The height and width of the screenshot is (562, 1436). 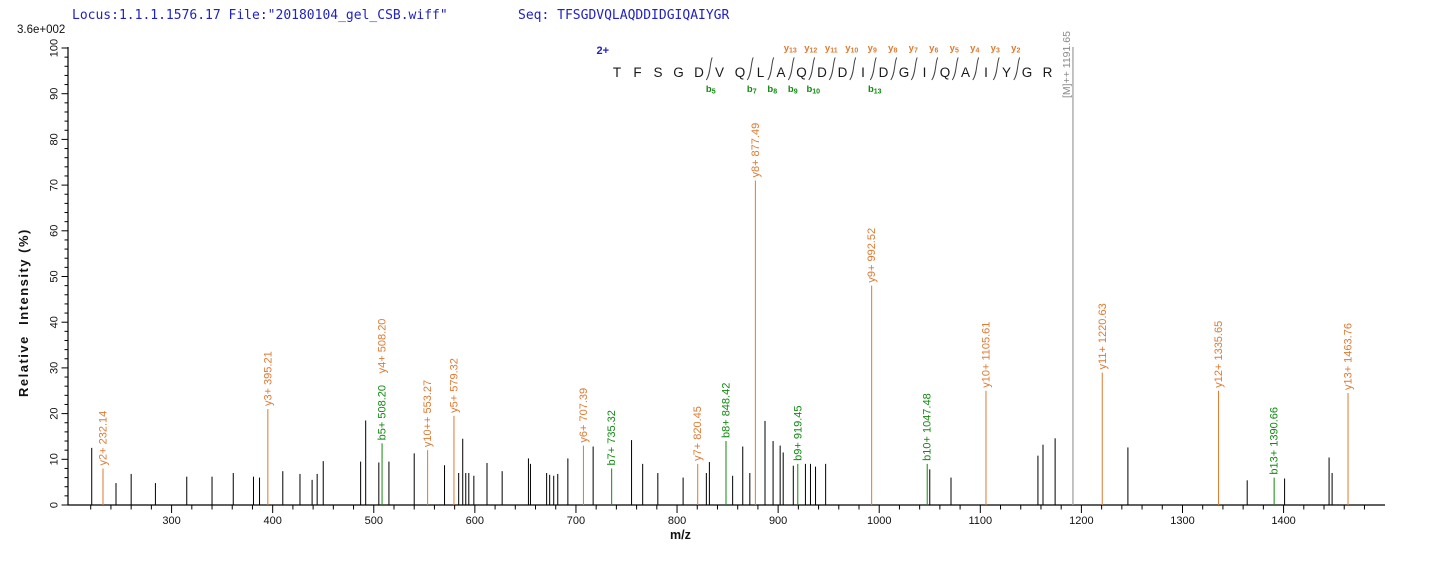 What do you see at coordinates (55, 505) in the screenshot?
I see `y-tick-label: 0` at bounding box center [55, 505].